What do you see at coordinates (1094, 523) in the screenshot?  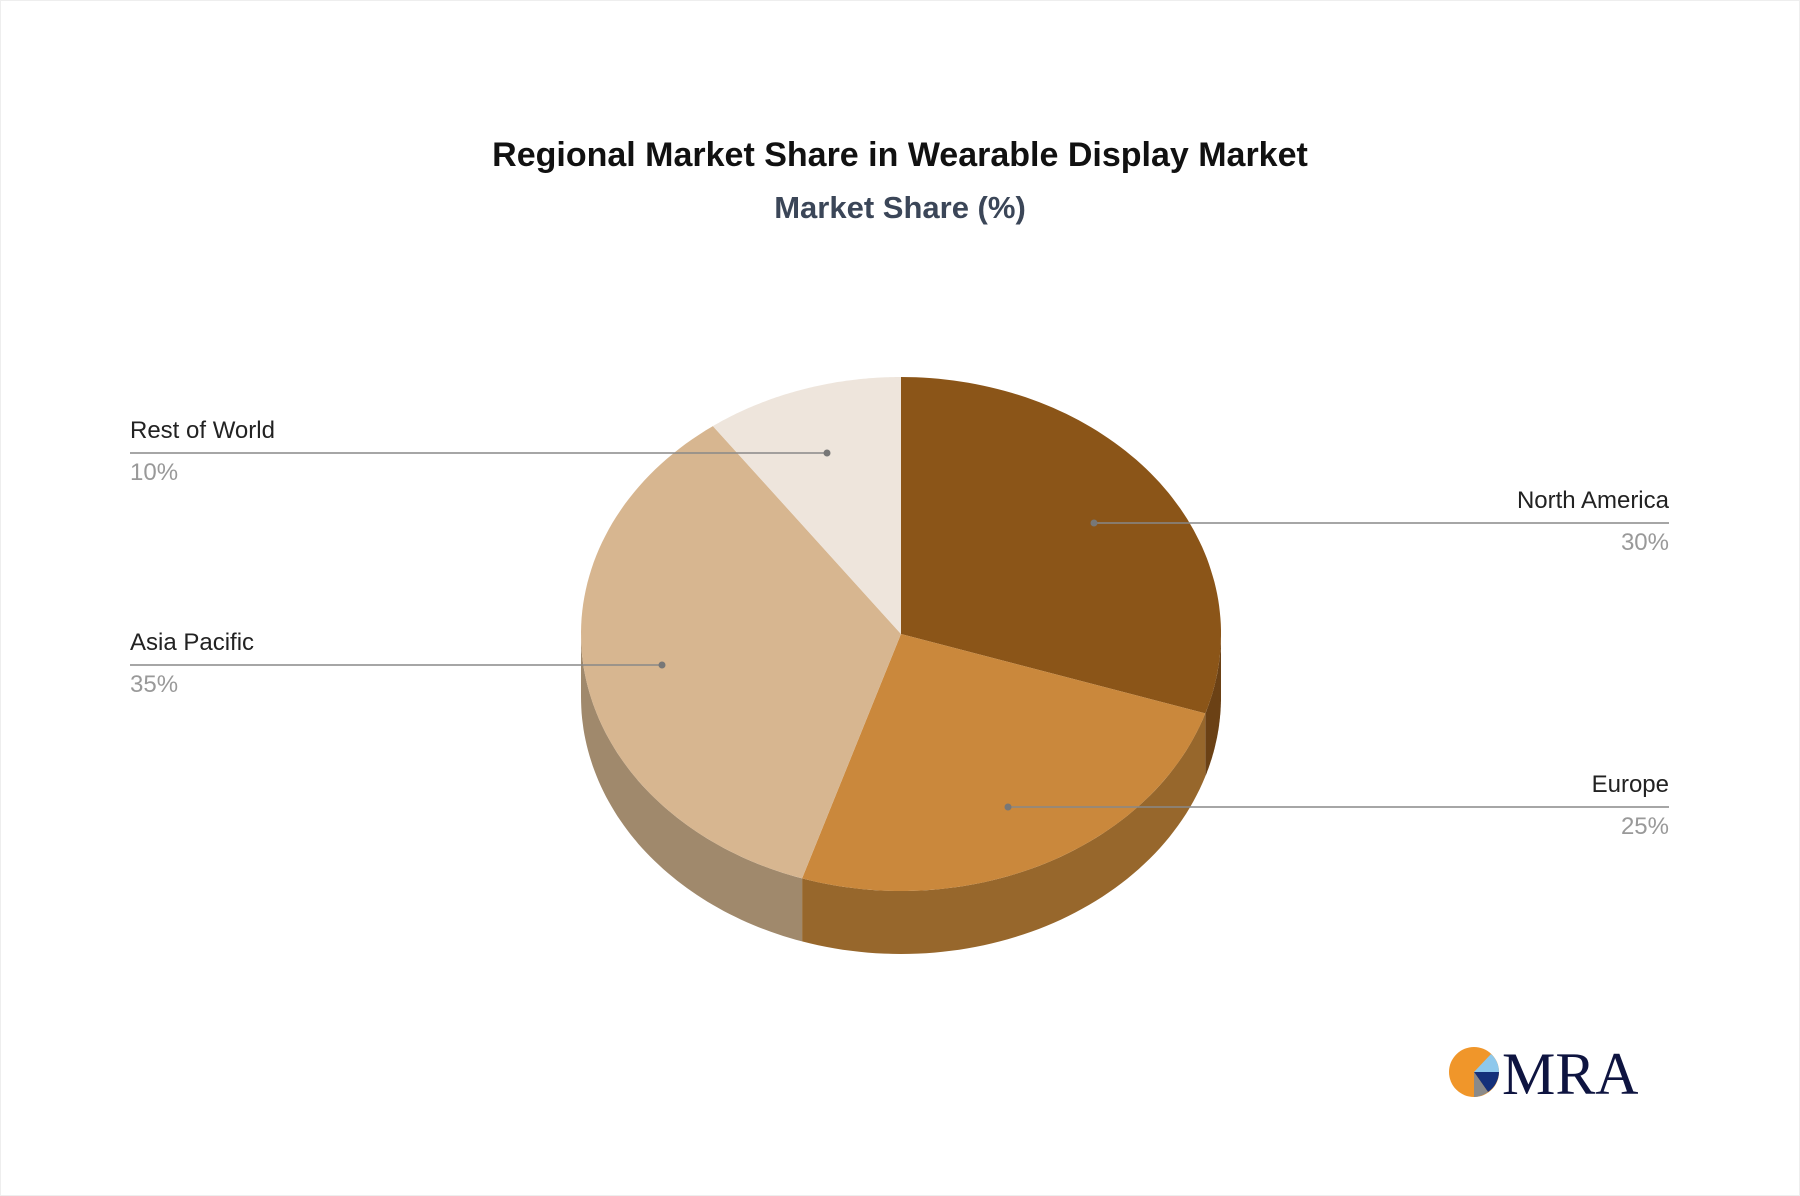 I see `leader-dot-north-america` at bounding box center [1094, 523].